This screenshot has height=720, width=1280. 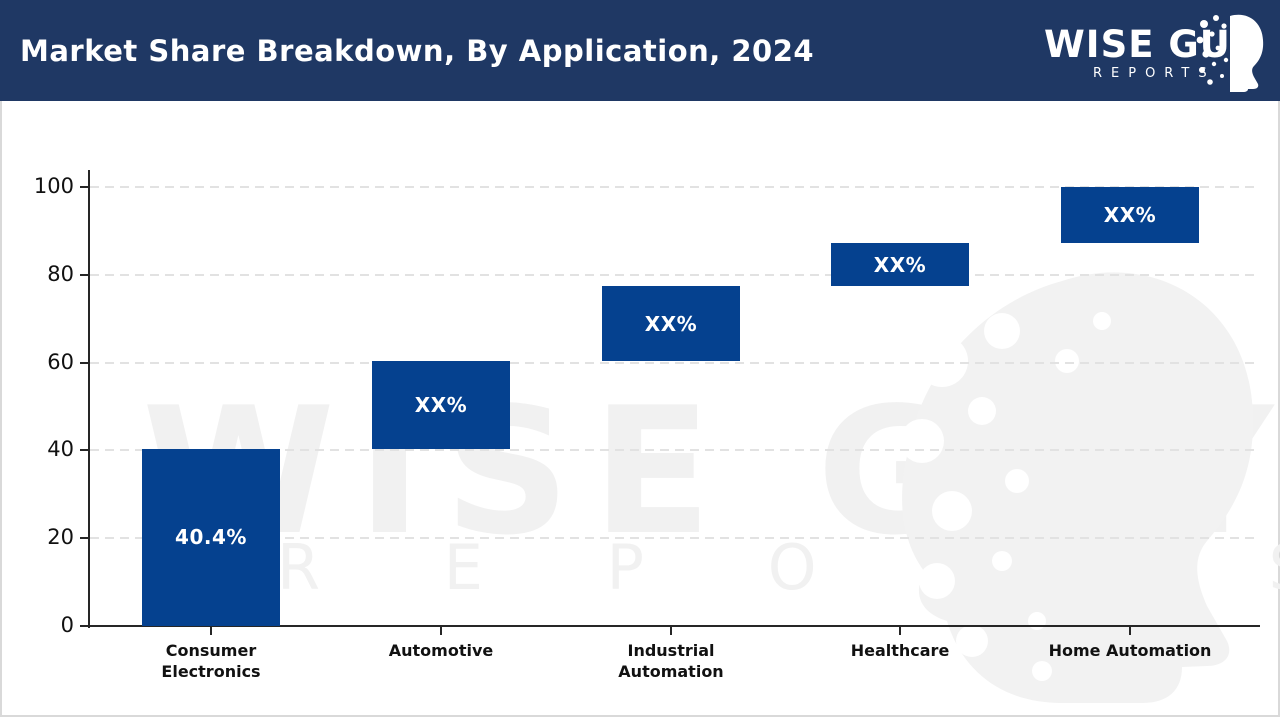 What do you see at coordinates (900, 650) in the screenshot?
I see `x-tick-label: Healthcare` at bounding box center [900, 650].